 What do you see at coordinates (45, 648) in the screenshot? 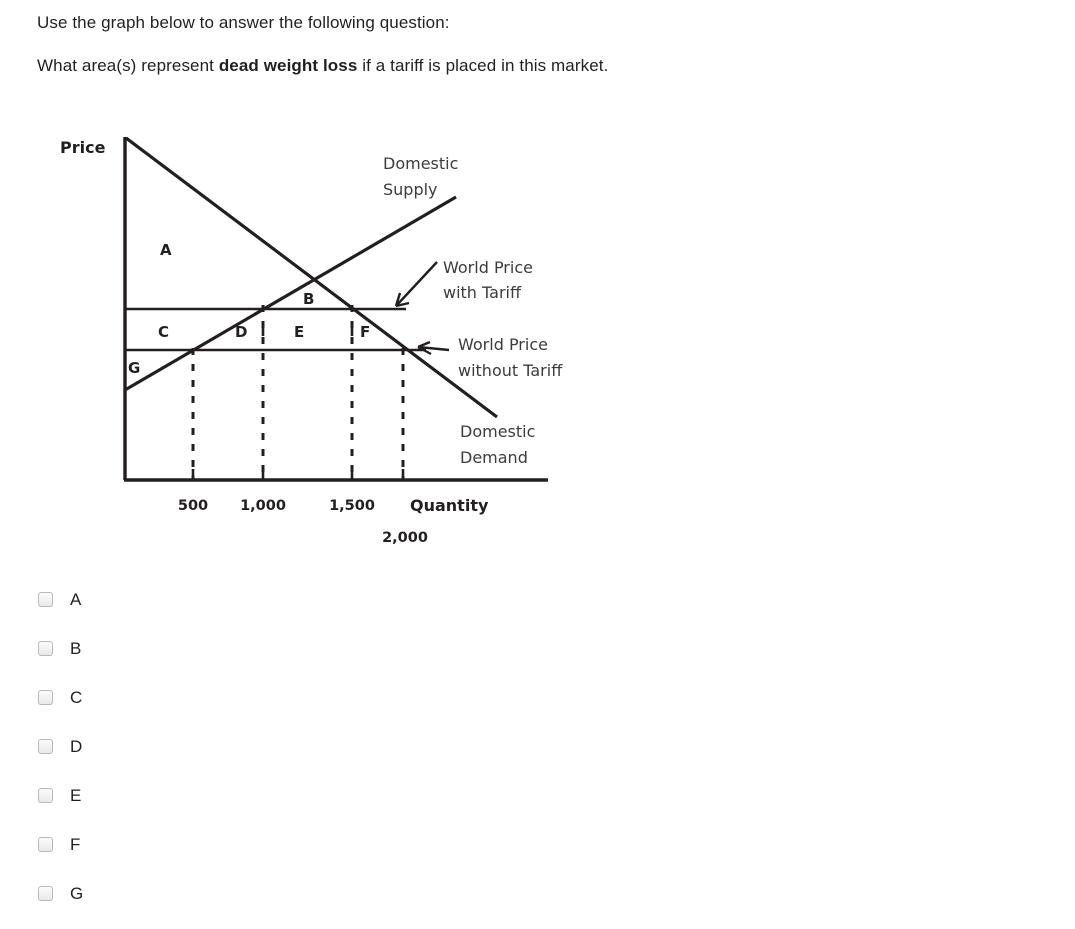
I see `checkbox-b` at bounding box center [45, 648].